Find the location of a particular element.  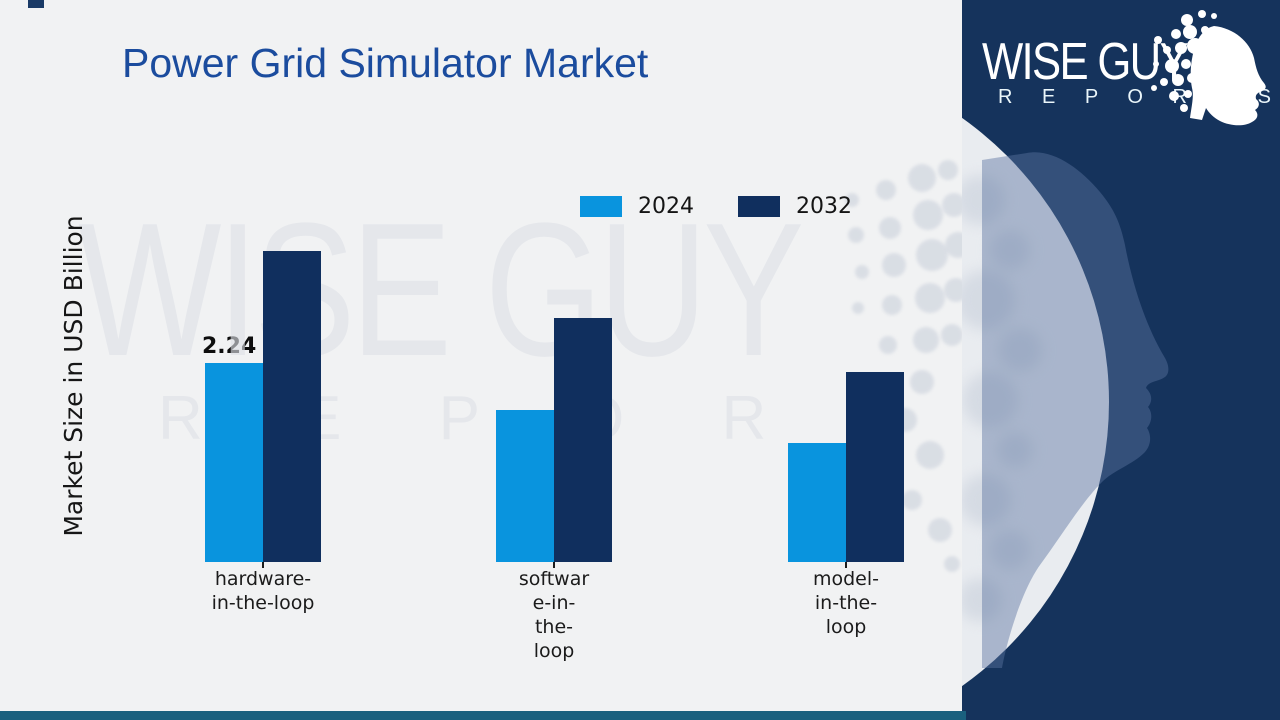

bottom-accent-strip is located at coordinates (483, 715).